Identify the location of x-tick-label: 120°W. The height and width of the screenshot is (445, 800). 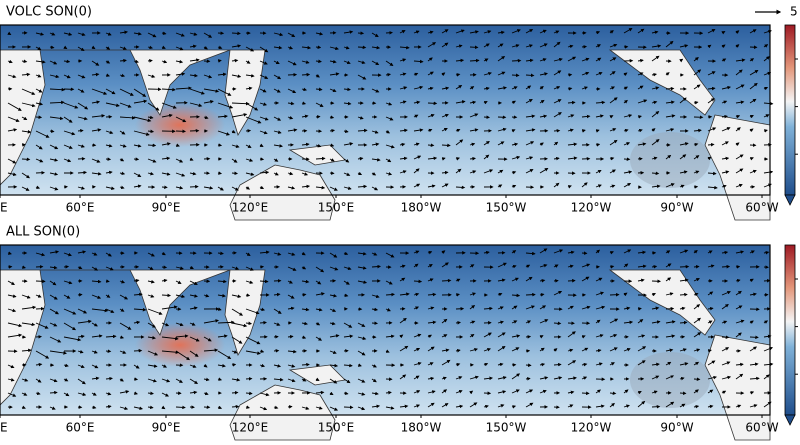
(591, 428).